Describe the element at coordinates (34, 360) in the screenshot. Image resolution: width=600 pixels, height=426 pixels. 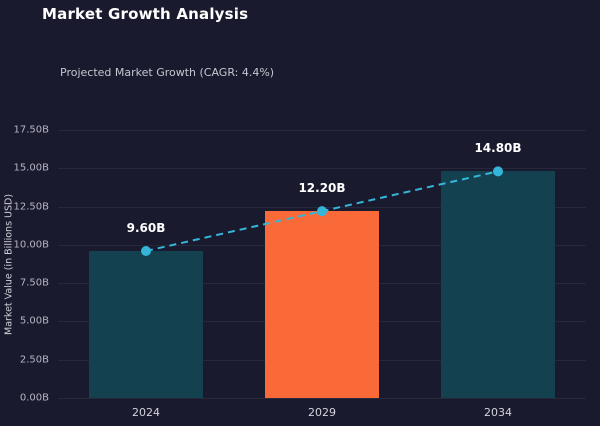
I see `y-tick-label: 2.50B` at that location.